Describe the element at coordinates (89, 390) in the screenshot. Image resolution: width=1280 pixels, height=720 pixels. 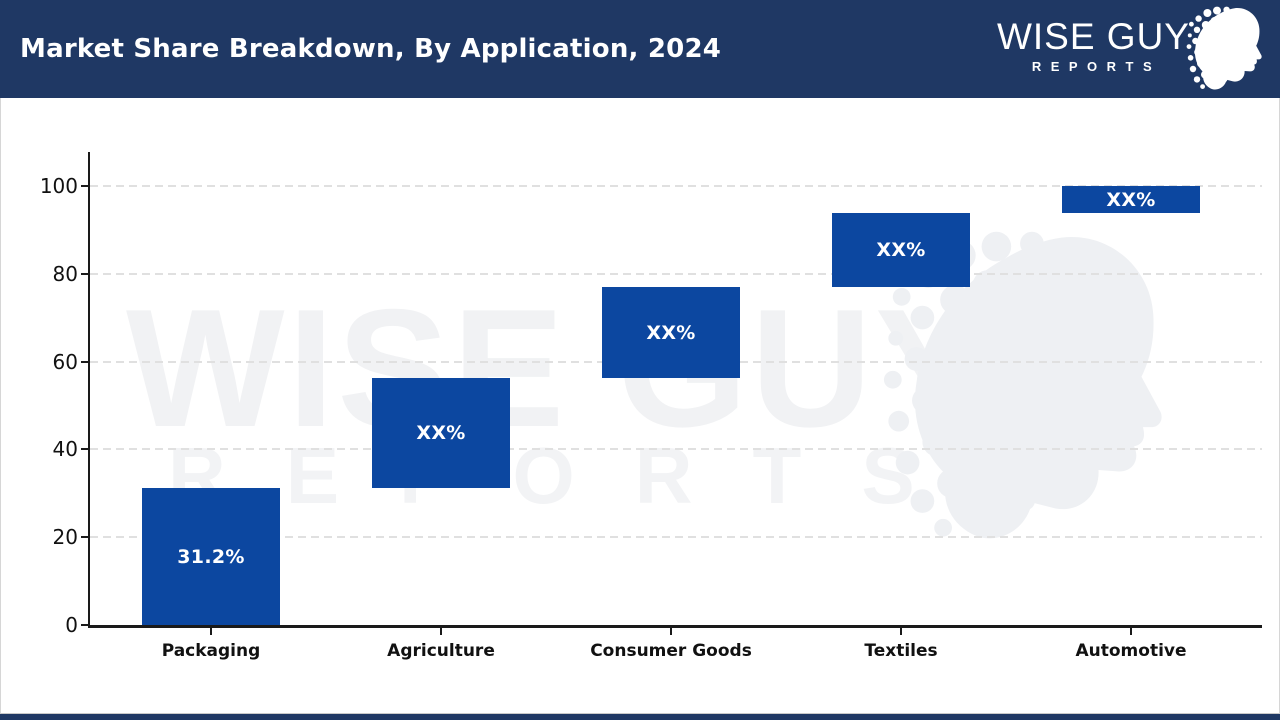
I see `y-axis-line` at that location.